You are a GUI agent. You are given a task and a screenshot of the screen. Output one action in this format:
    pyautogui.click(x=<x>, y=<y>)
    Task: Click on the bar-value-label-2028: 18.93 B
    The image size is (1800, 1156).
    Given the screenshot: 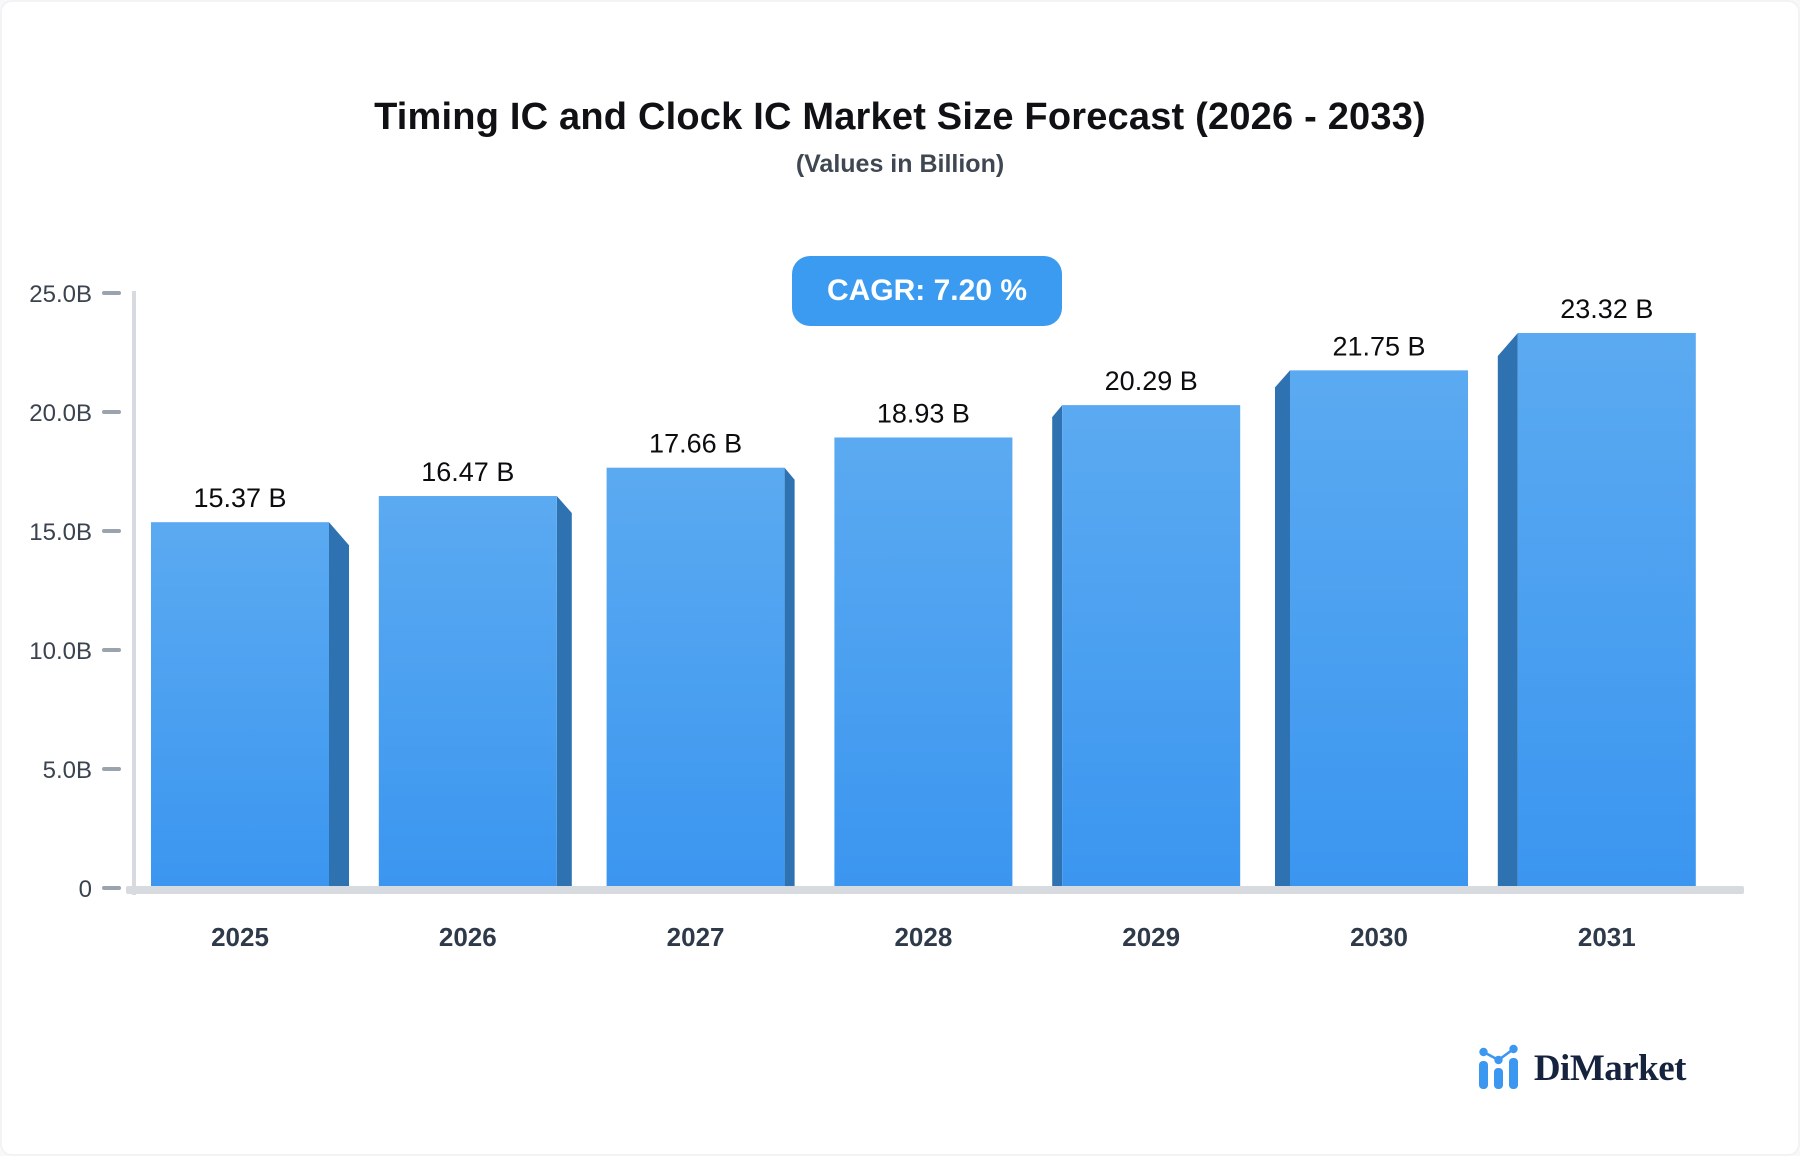 What is the action you would take?
    pyautogui.click(x=923, y=413)
    